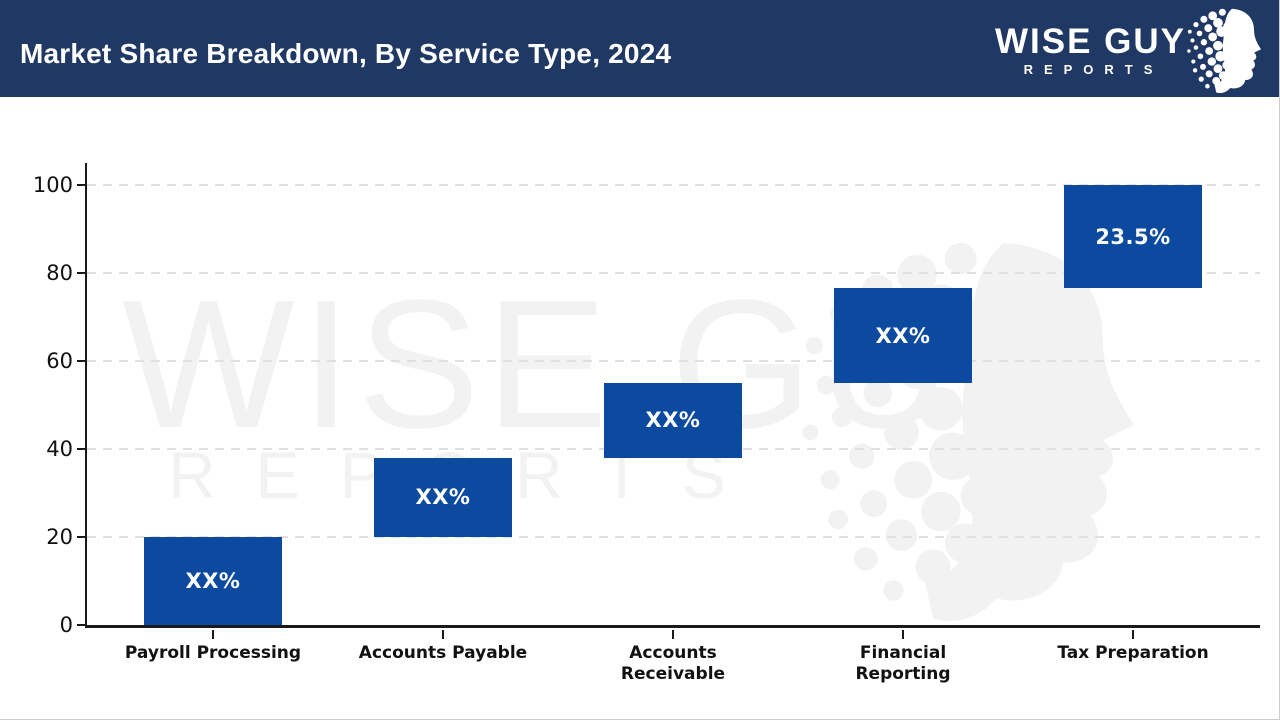 The height and width of the screenshot is (720, 1280). Describe the element at coordinates (59, 273) in the screenshot. I see `y-axis-tick-label: 80` at that location.